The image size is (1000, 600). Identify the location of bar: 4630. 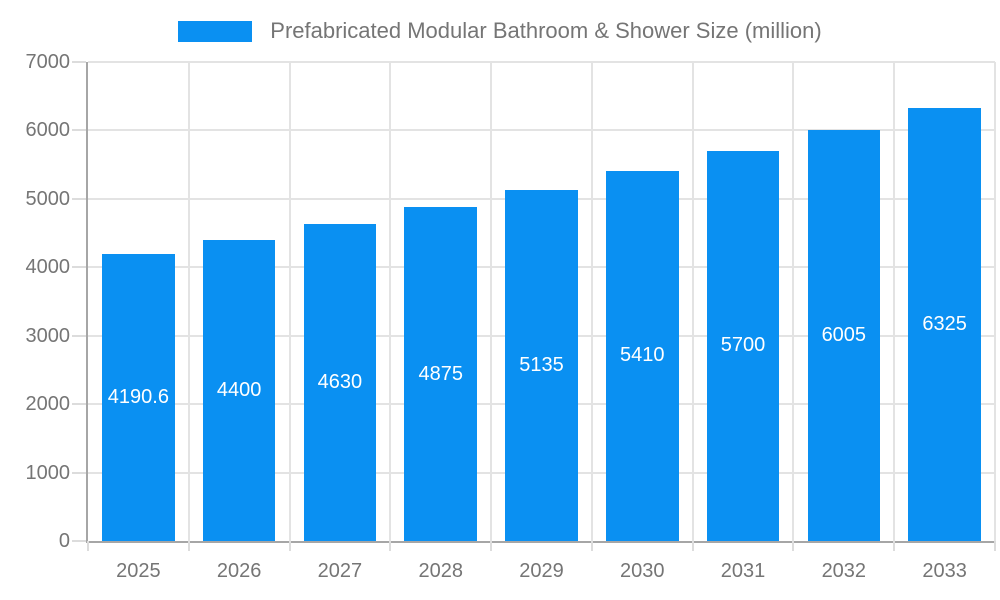
(340, 382).